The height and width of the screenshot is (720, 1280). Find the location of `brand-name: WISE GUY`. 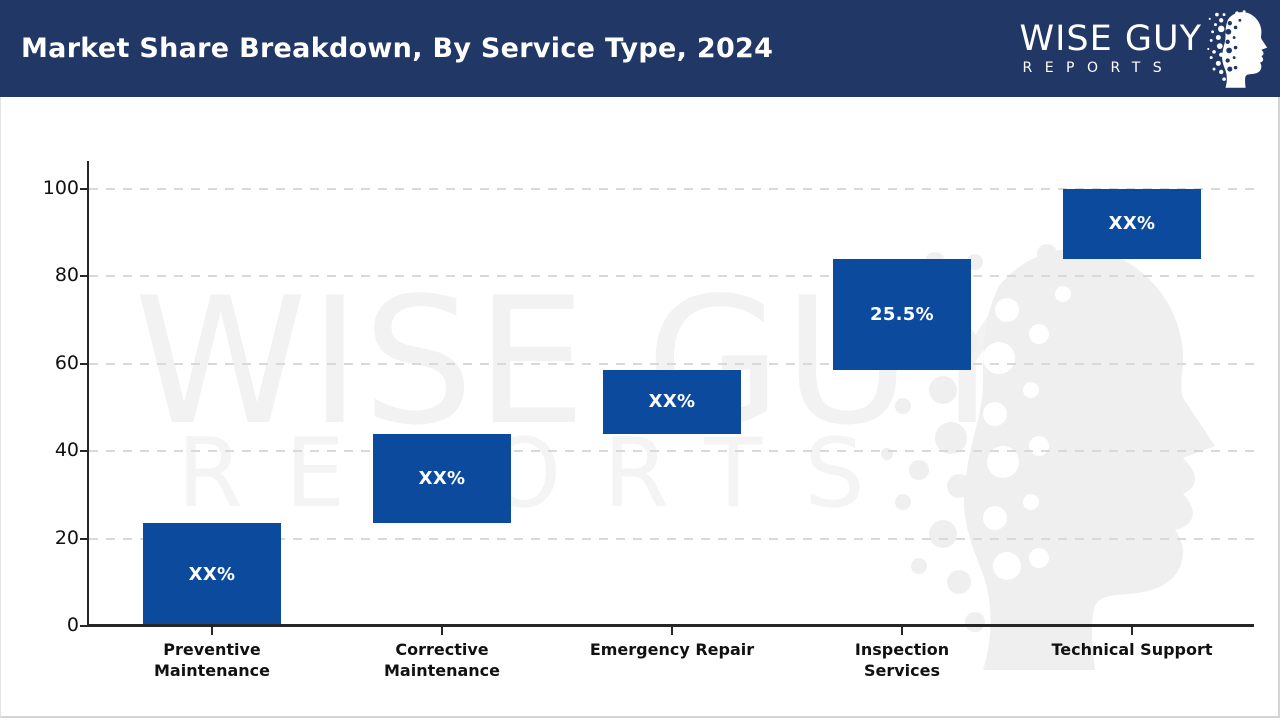

brand-name: WISE GUY is located at coordinates (1110, 39).